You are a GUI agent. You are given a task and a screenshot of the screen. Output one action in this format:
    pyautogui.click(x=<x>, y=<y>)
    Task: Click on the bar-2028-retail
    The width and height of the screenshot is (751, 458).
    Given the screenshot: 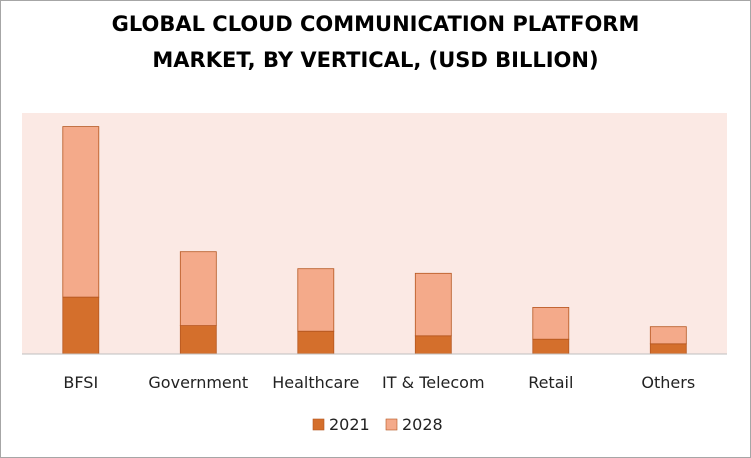 What is the action you would take?
    pyautogui.click(x=551, y=323)
    